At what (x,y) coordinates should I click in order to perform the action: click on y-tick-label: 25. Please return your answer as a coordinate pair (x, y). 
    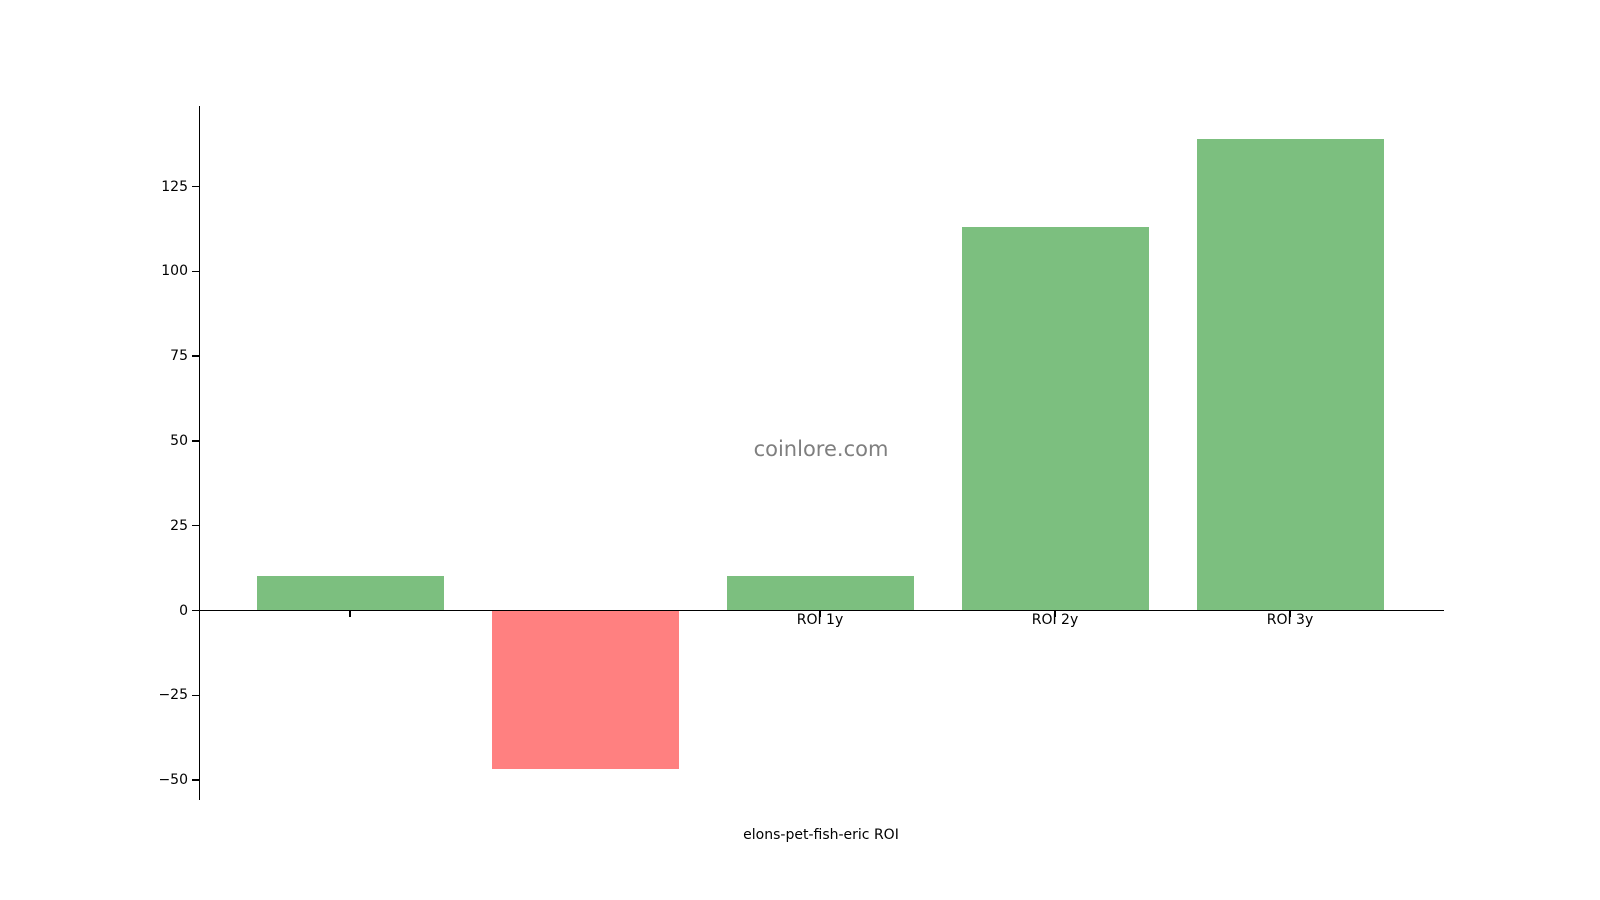
    Looking at the image, I should click on (179, 525).